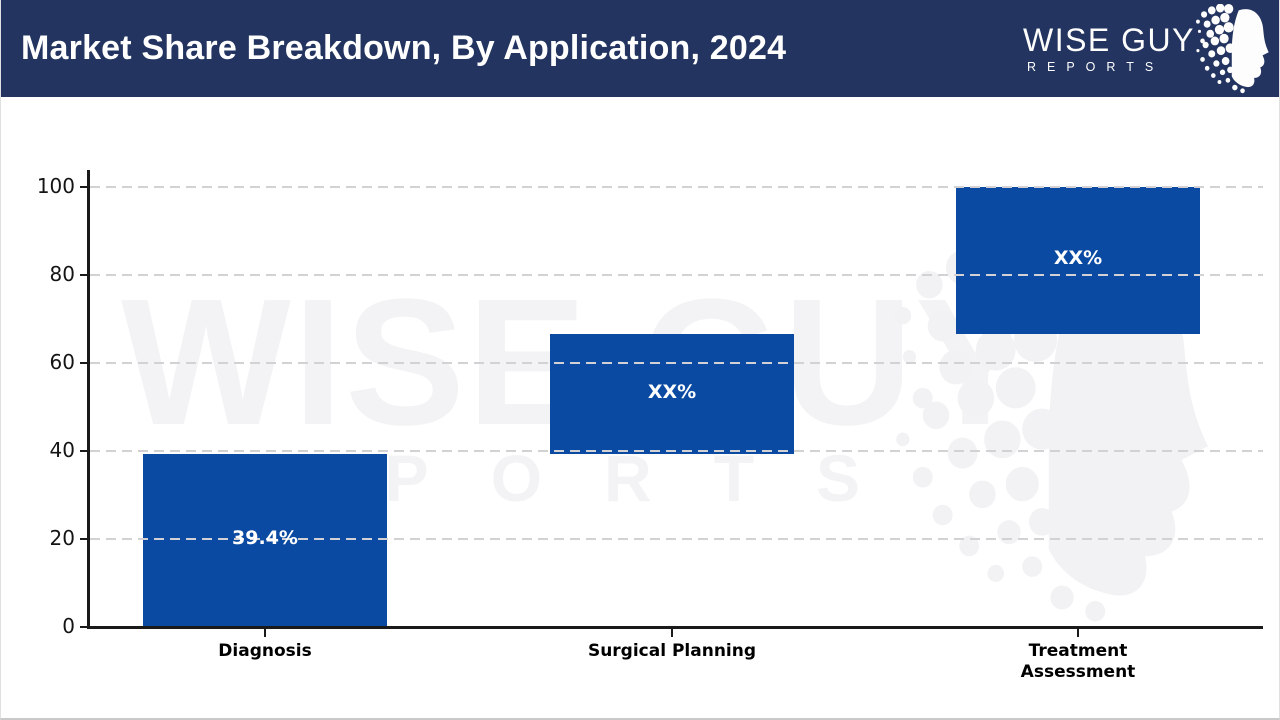  Describe the element at coordinates (62, 450) in the screenshot. I see `y-tick-label: 40` at that location.